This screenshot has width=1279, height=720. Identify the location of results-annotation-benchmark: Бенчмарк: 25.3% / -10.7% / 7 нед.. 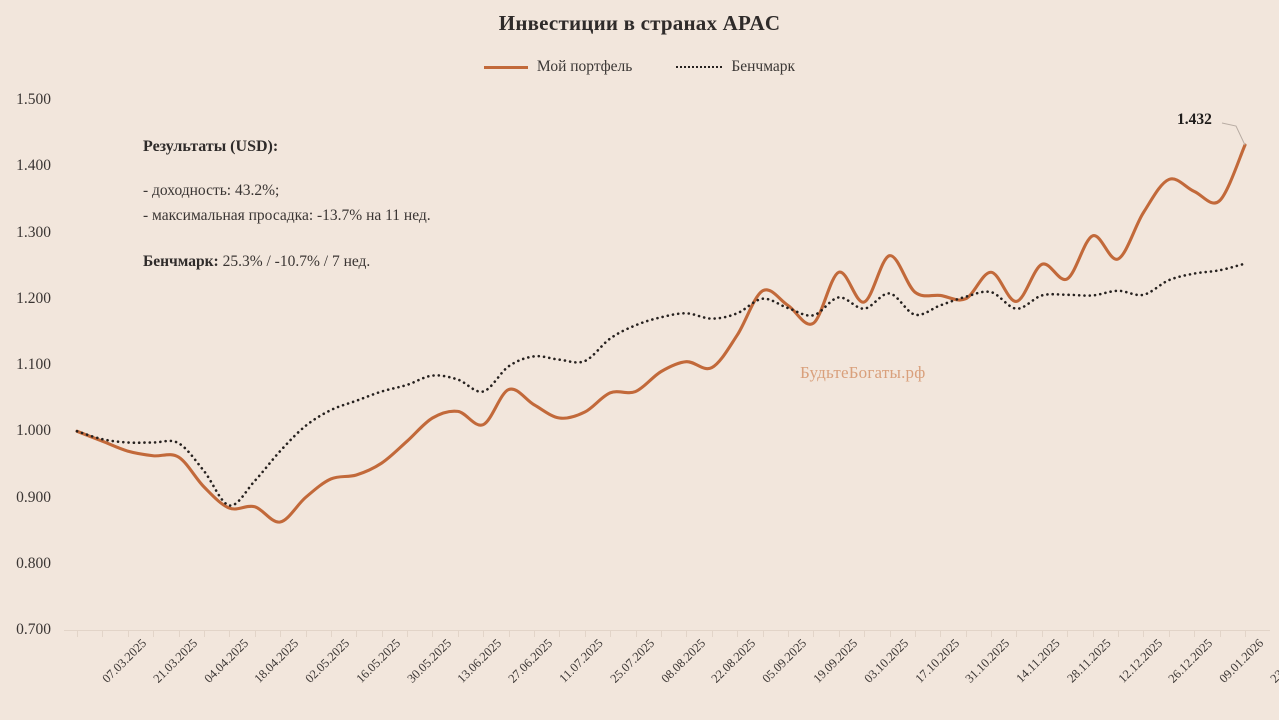
(287, 261).